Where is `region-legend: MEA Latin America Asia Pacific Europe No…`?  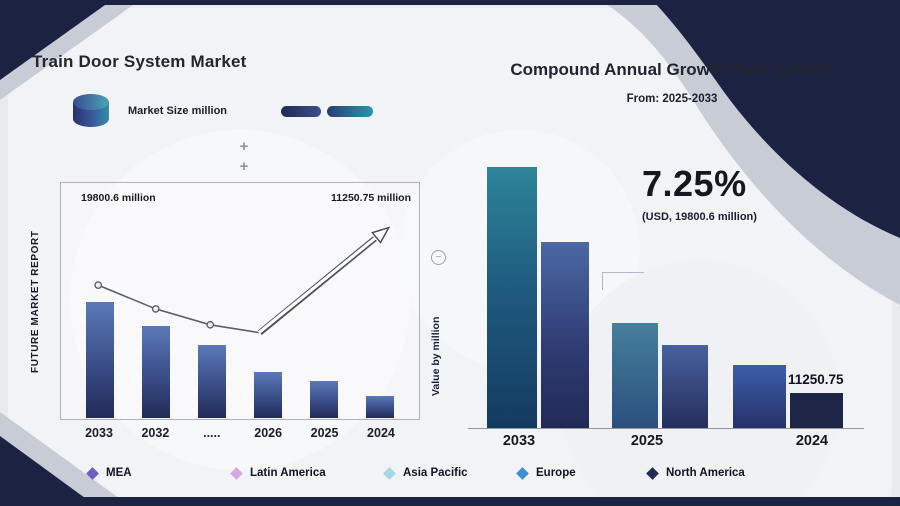
region-legend: MEA Latin America Asia Pacific Europe No… is located at coordinates (450, 478).